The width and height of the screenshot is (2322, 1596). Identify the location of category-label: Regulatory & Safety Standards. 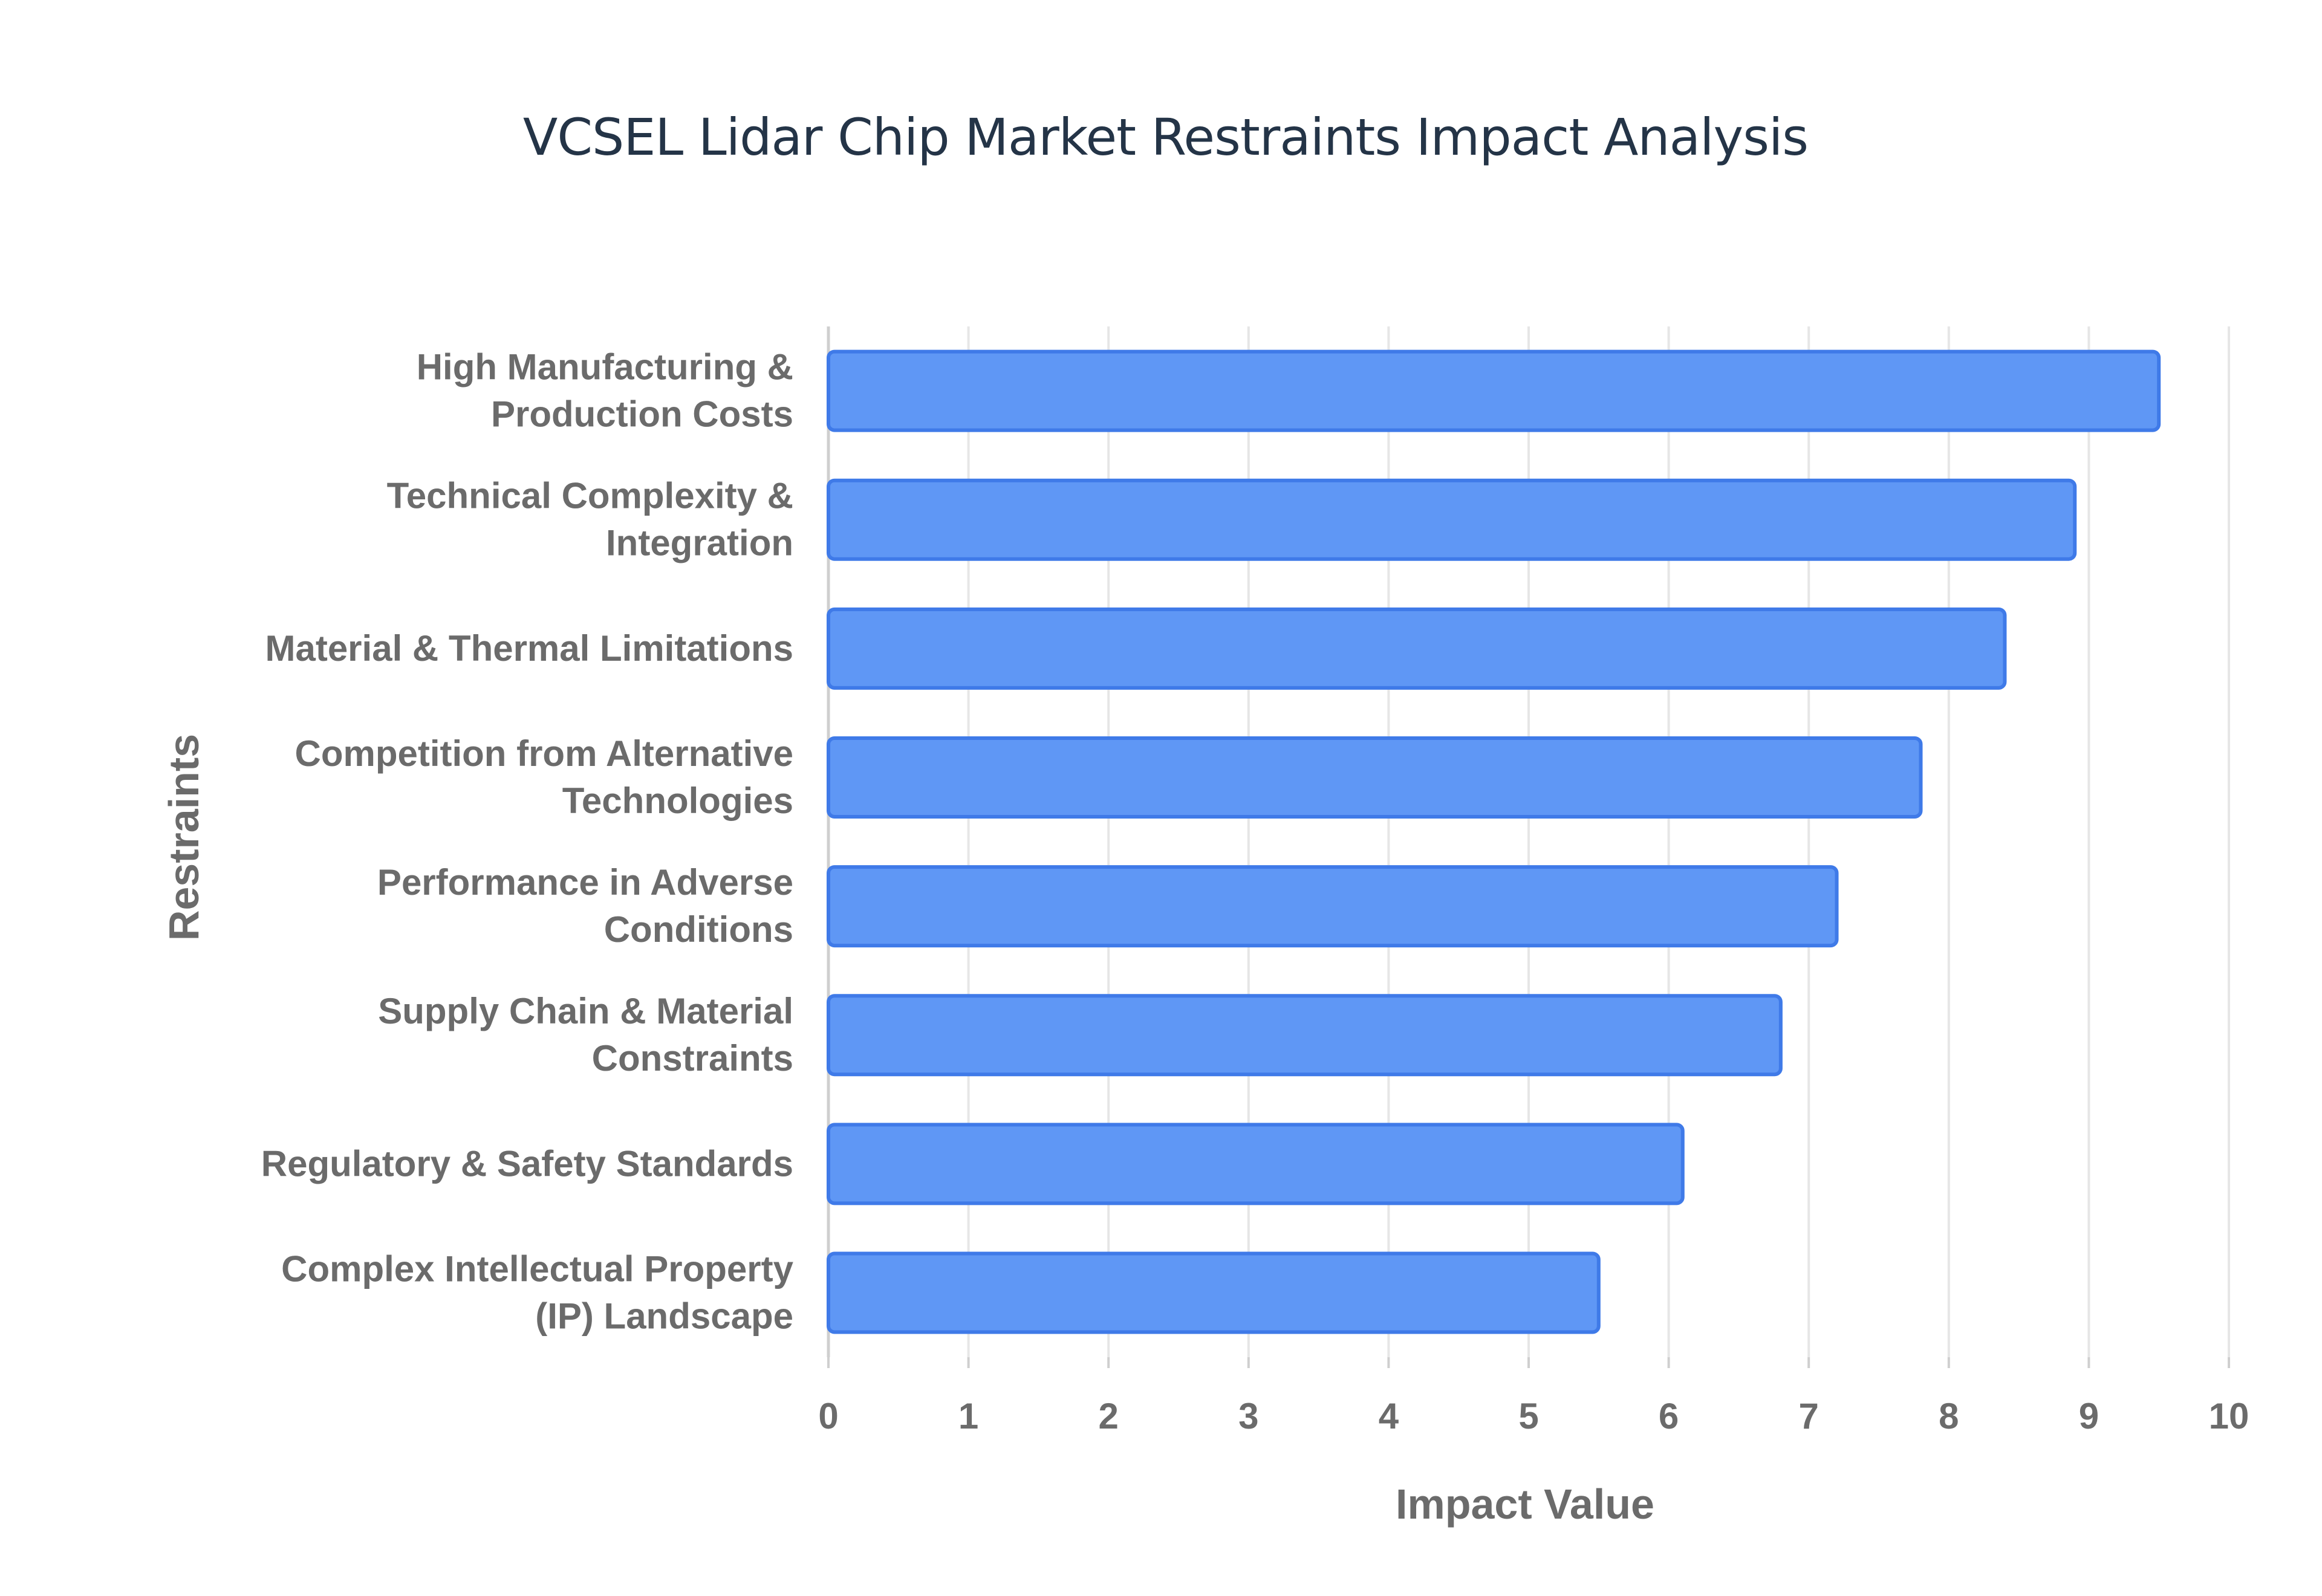
(527, 1163).